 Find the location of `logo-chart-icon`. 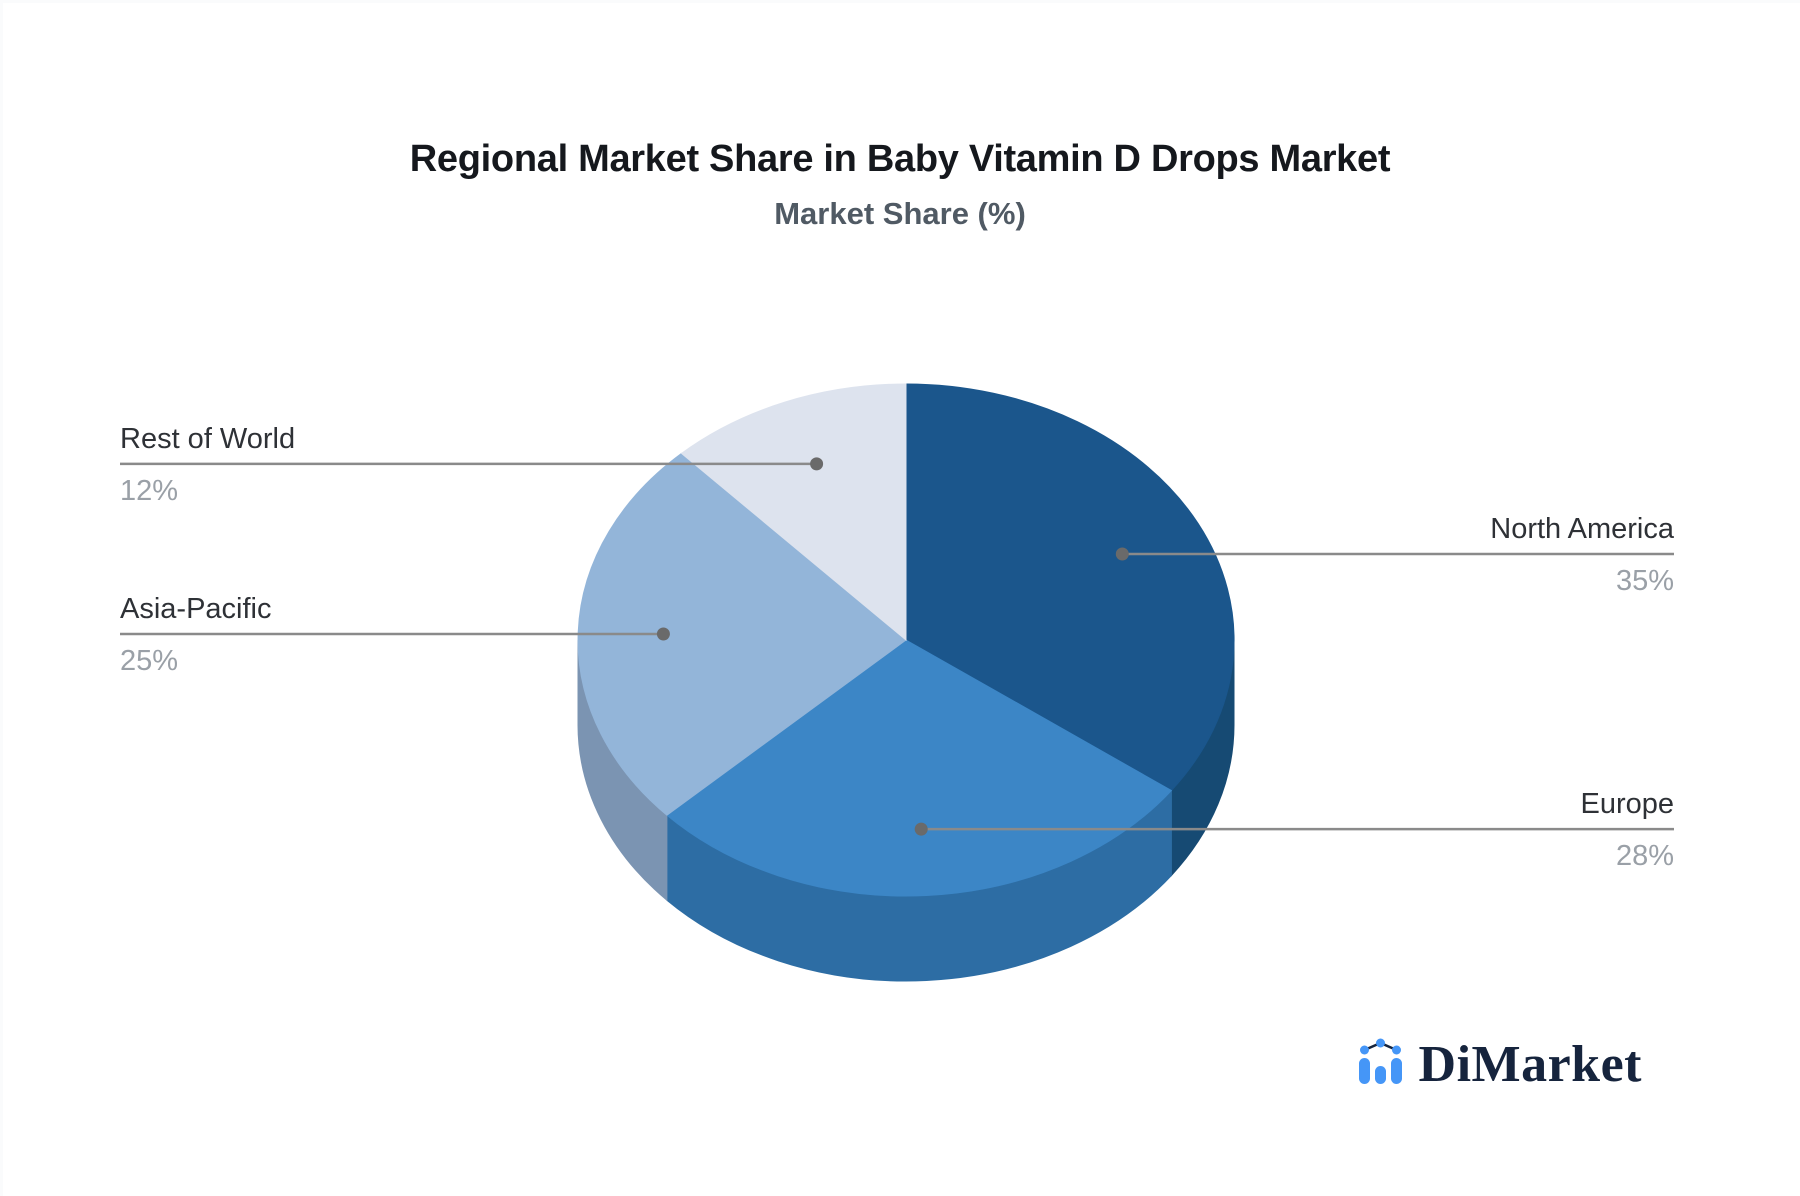

logo-chart-icon is located at coordinates (1380, 1061).